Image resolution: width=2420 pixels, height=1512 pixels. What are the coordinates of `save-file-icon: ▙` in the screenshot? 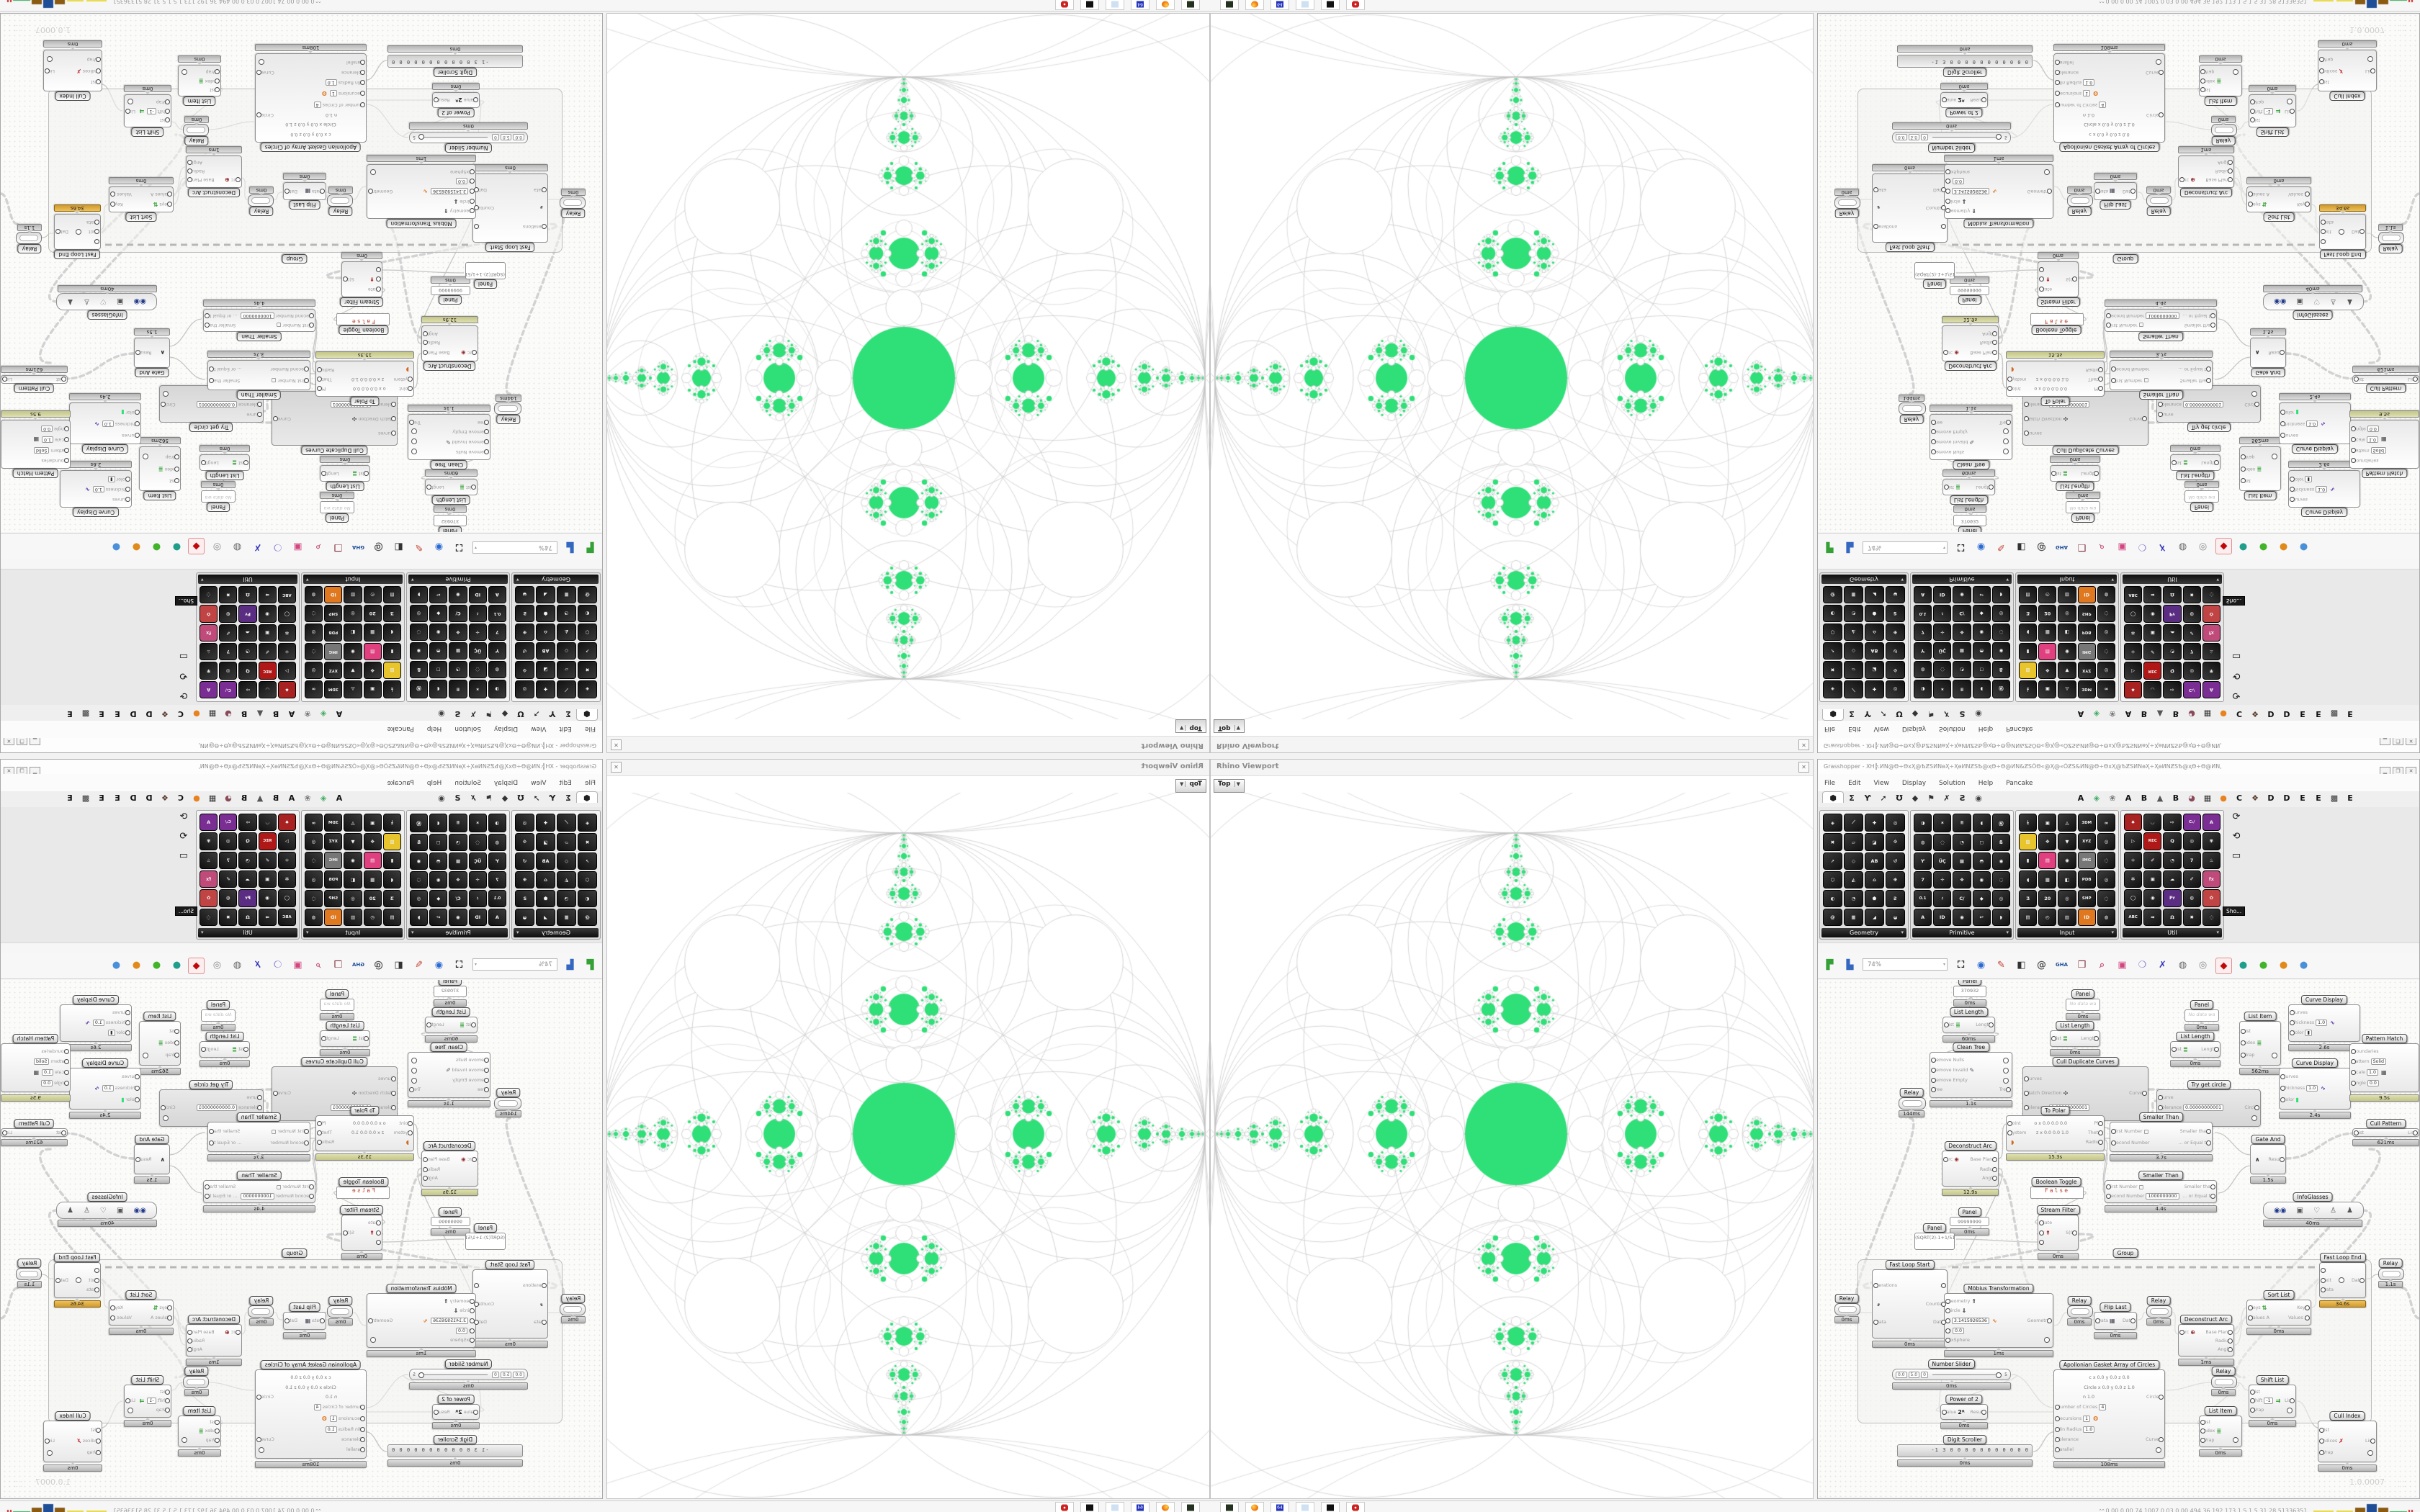 It's located at (1850, 546).